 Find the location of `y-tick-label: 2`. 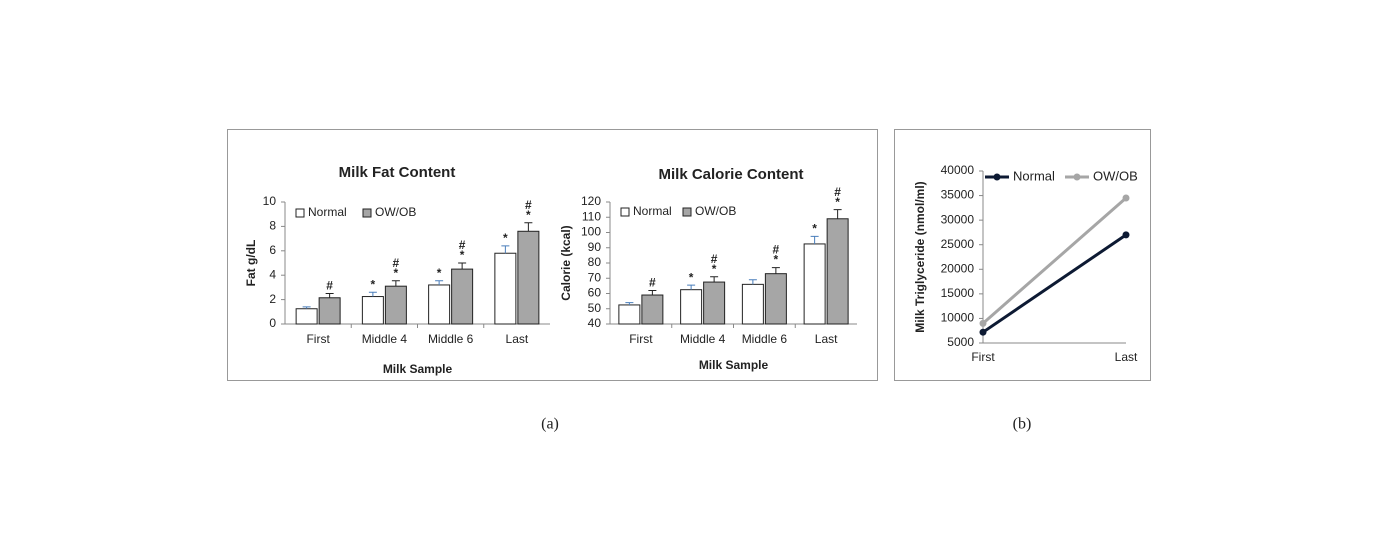

y-tick-label: 2 is located at coordinates (272, 299).